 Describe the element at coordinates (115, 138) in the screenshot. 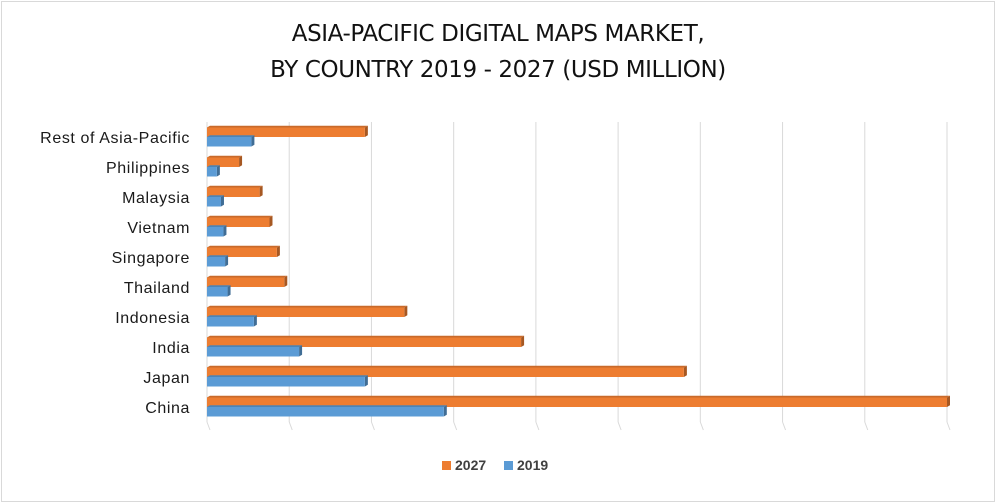

I see `category-label-rest-of-asia-pacific: Rest of Asia-Pacific` at that location.